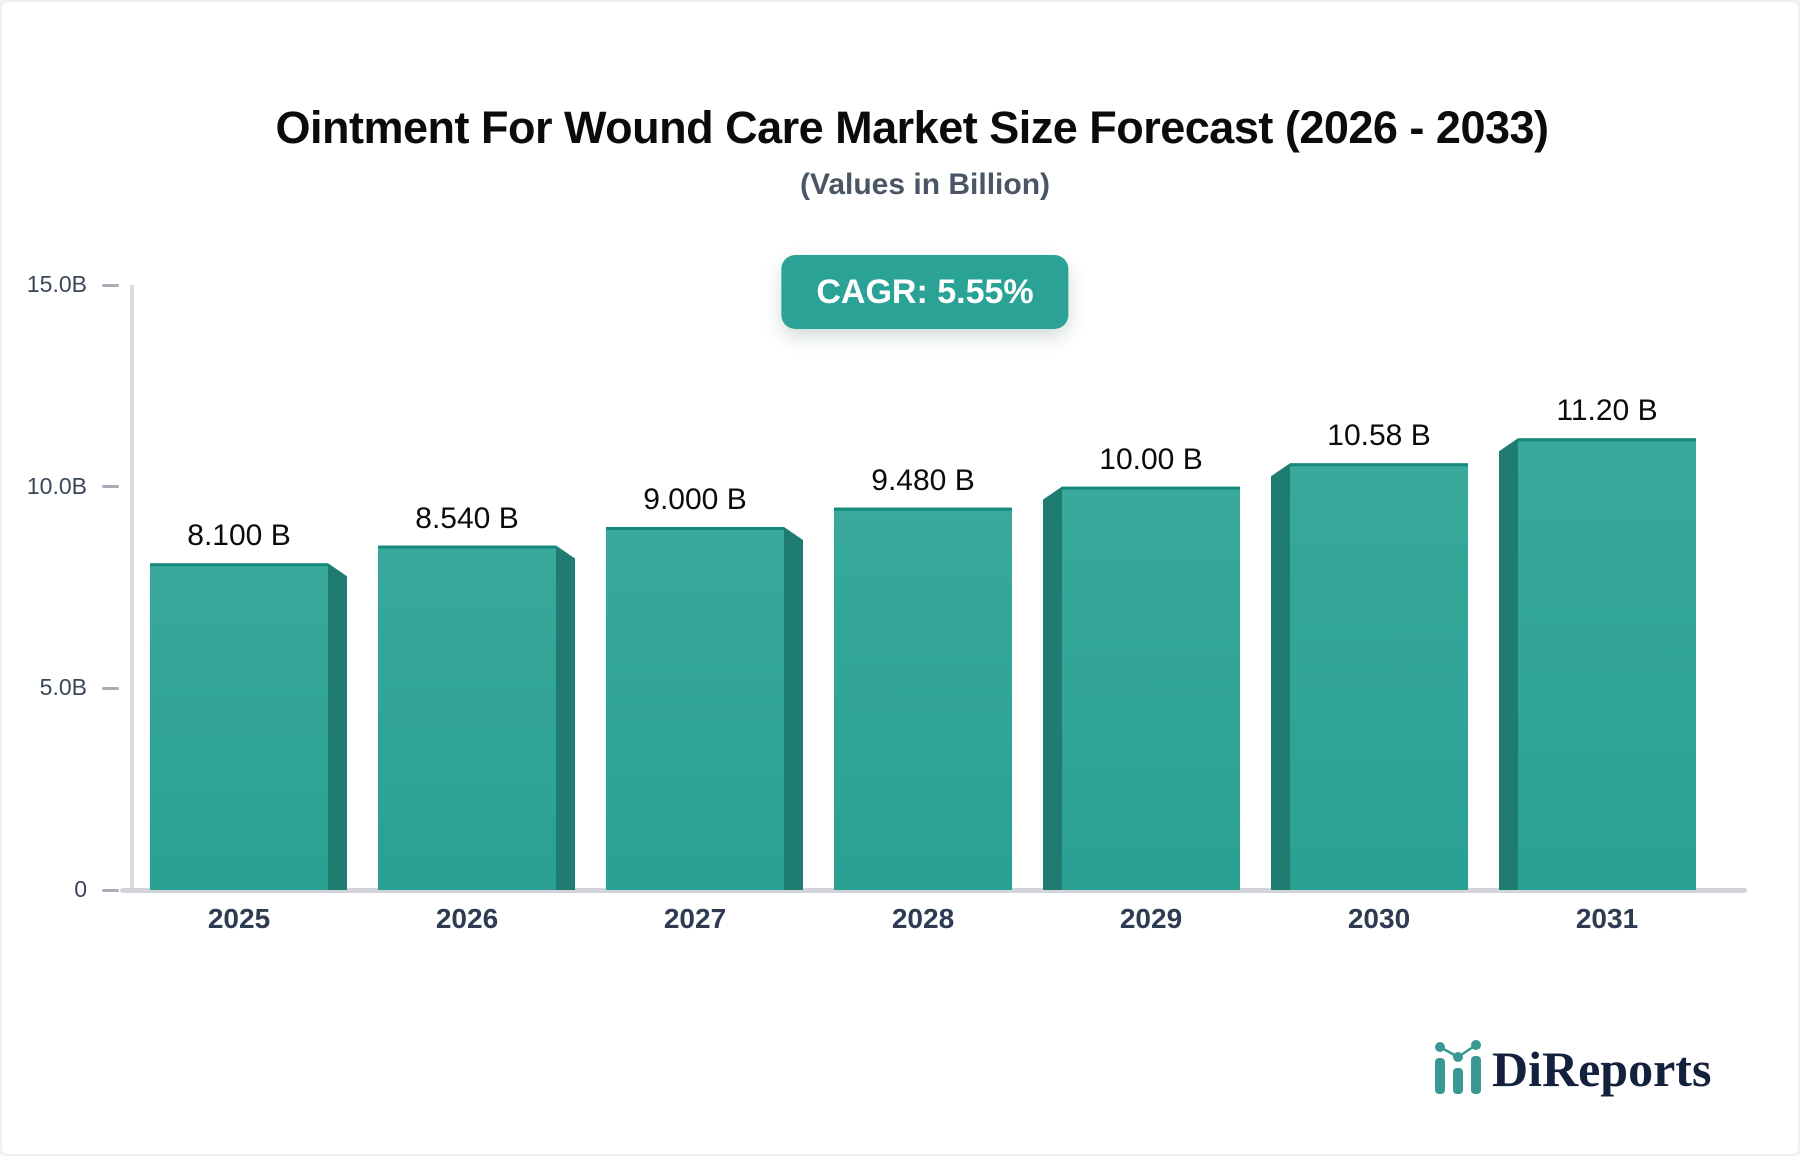  What do you see at coordinates (239, 536) in the screenshot?
I see `bar-value-label: 8.100 B` at bounding box center [239, 536].